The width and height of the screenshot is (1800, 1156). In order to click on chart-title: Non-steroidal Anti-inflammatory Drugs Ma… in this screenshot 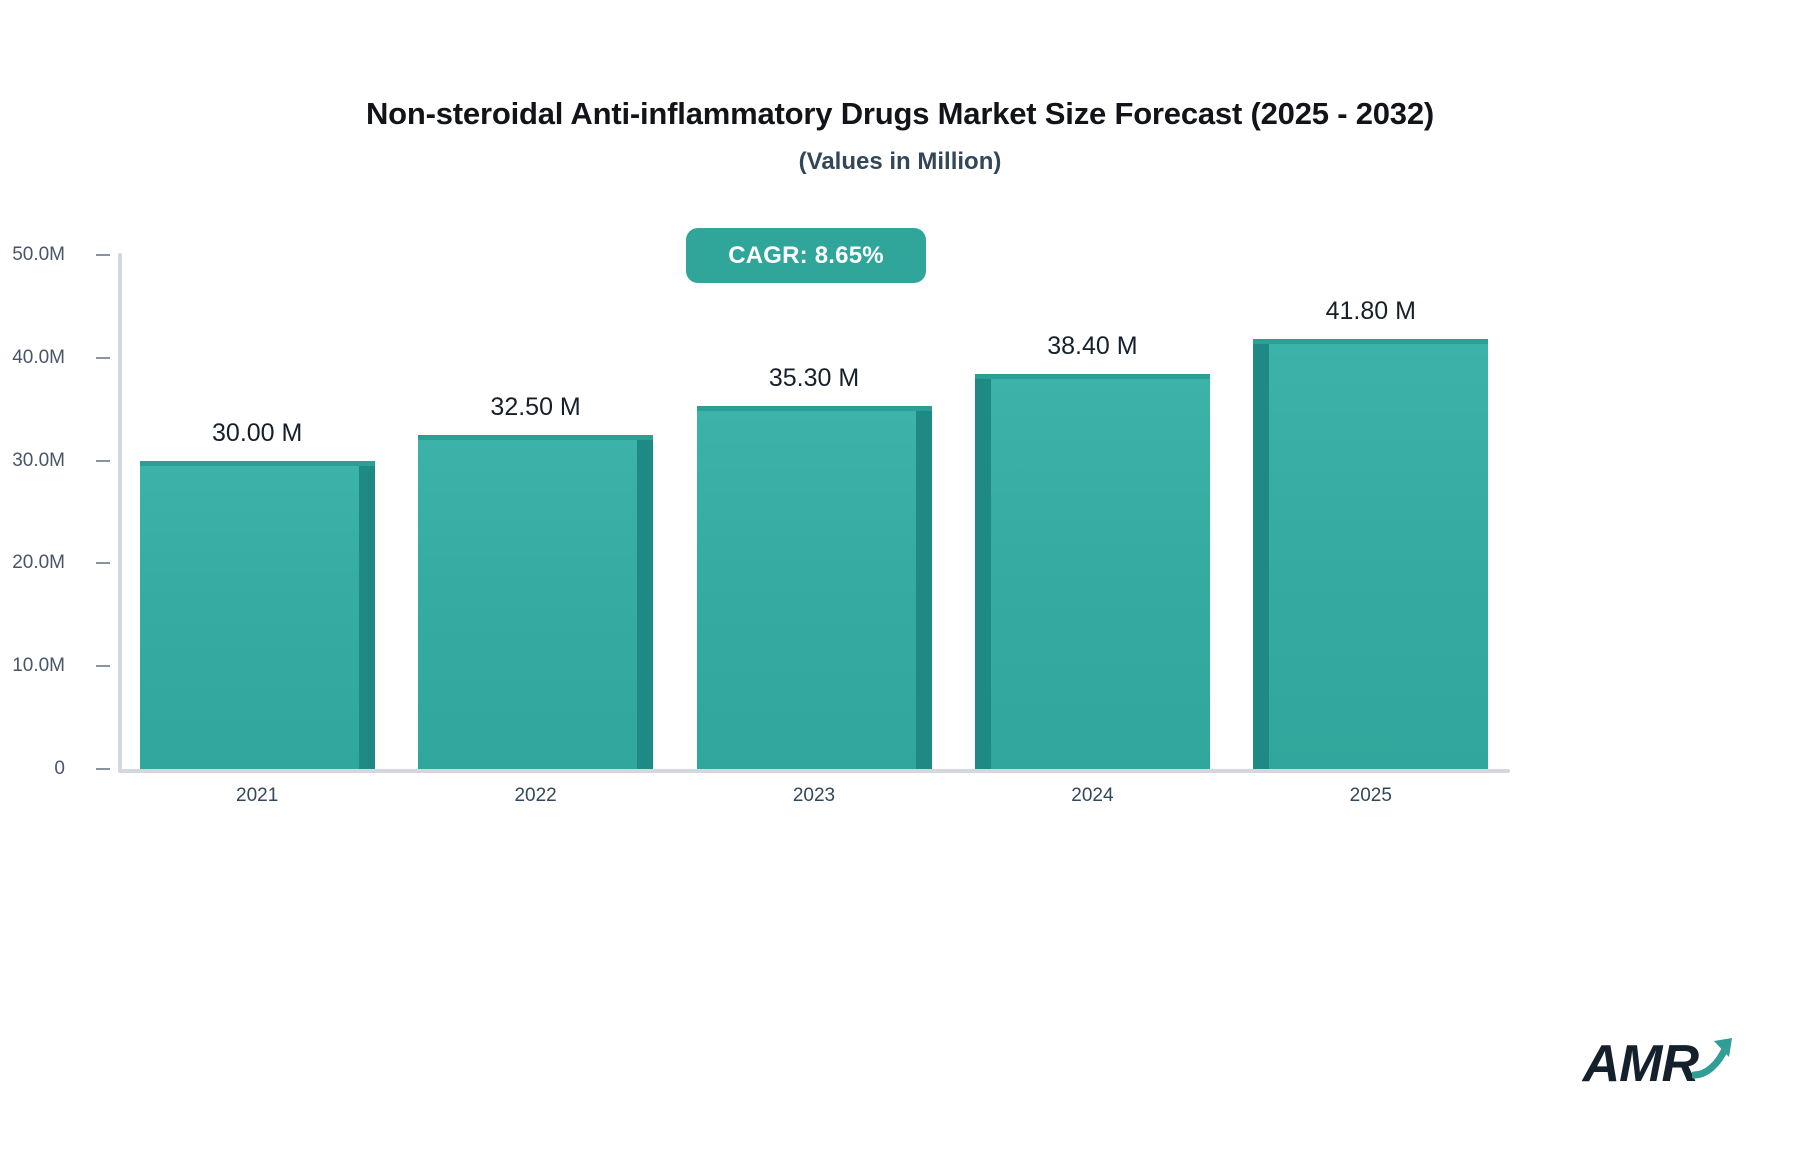, I will do `click(900, 113)`.